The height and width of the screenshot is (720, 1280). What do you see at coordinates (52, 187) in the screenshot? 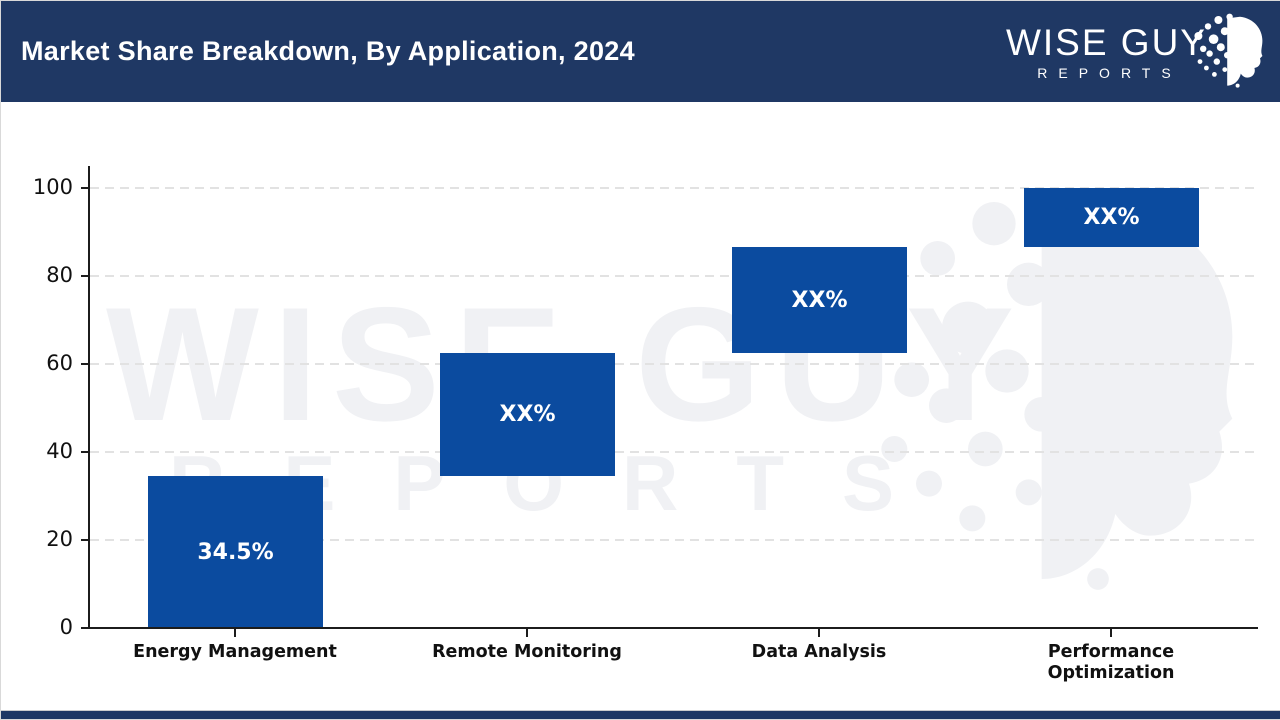
I see `y-tick-label-100: 100` at bounding box center [52, 187].